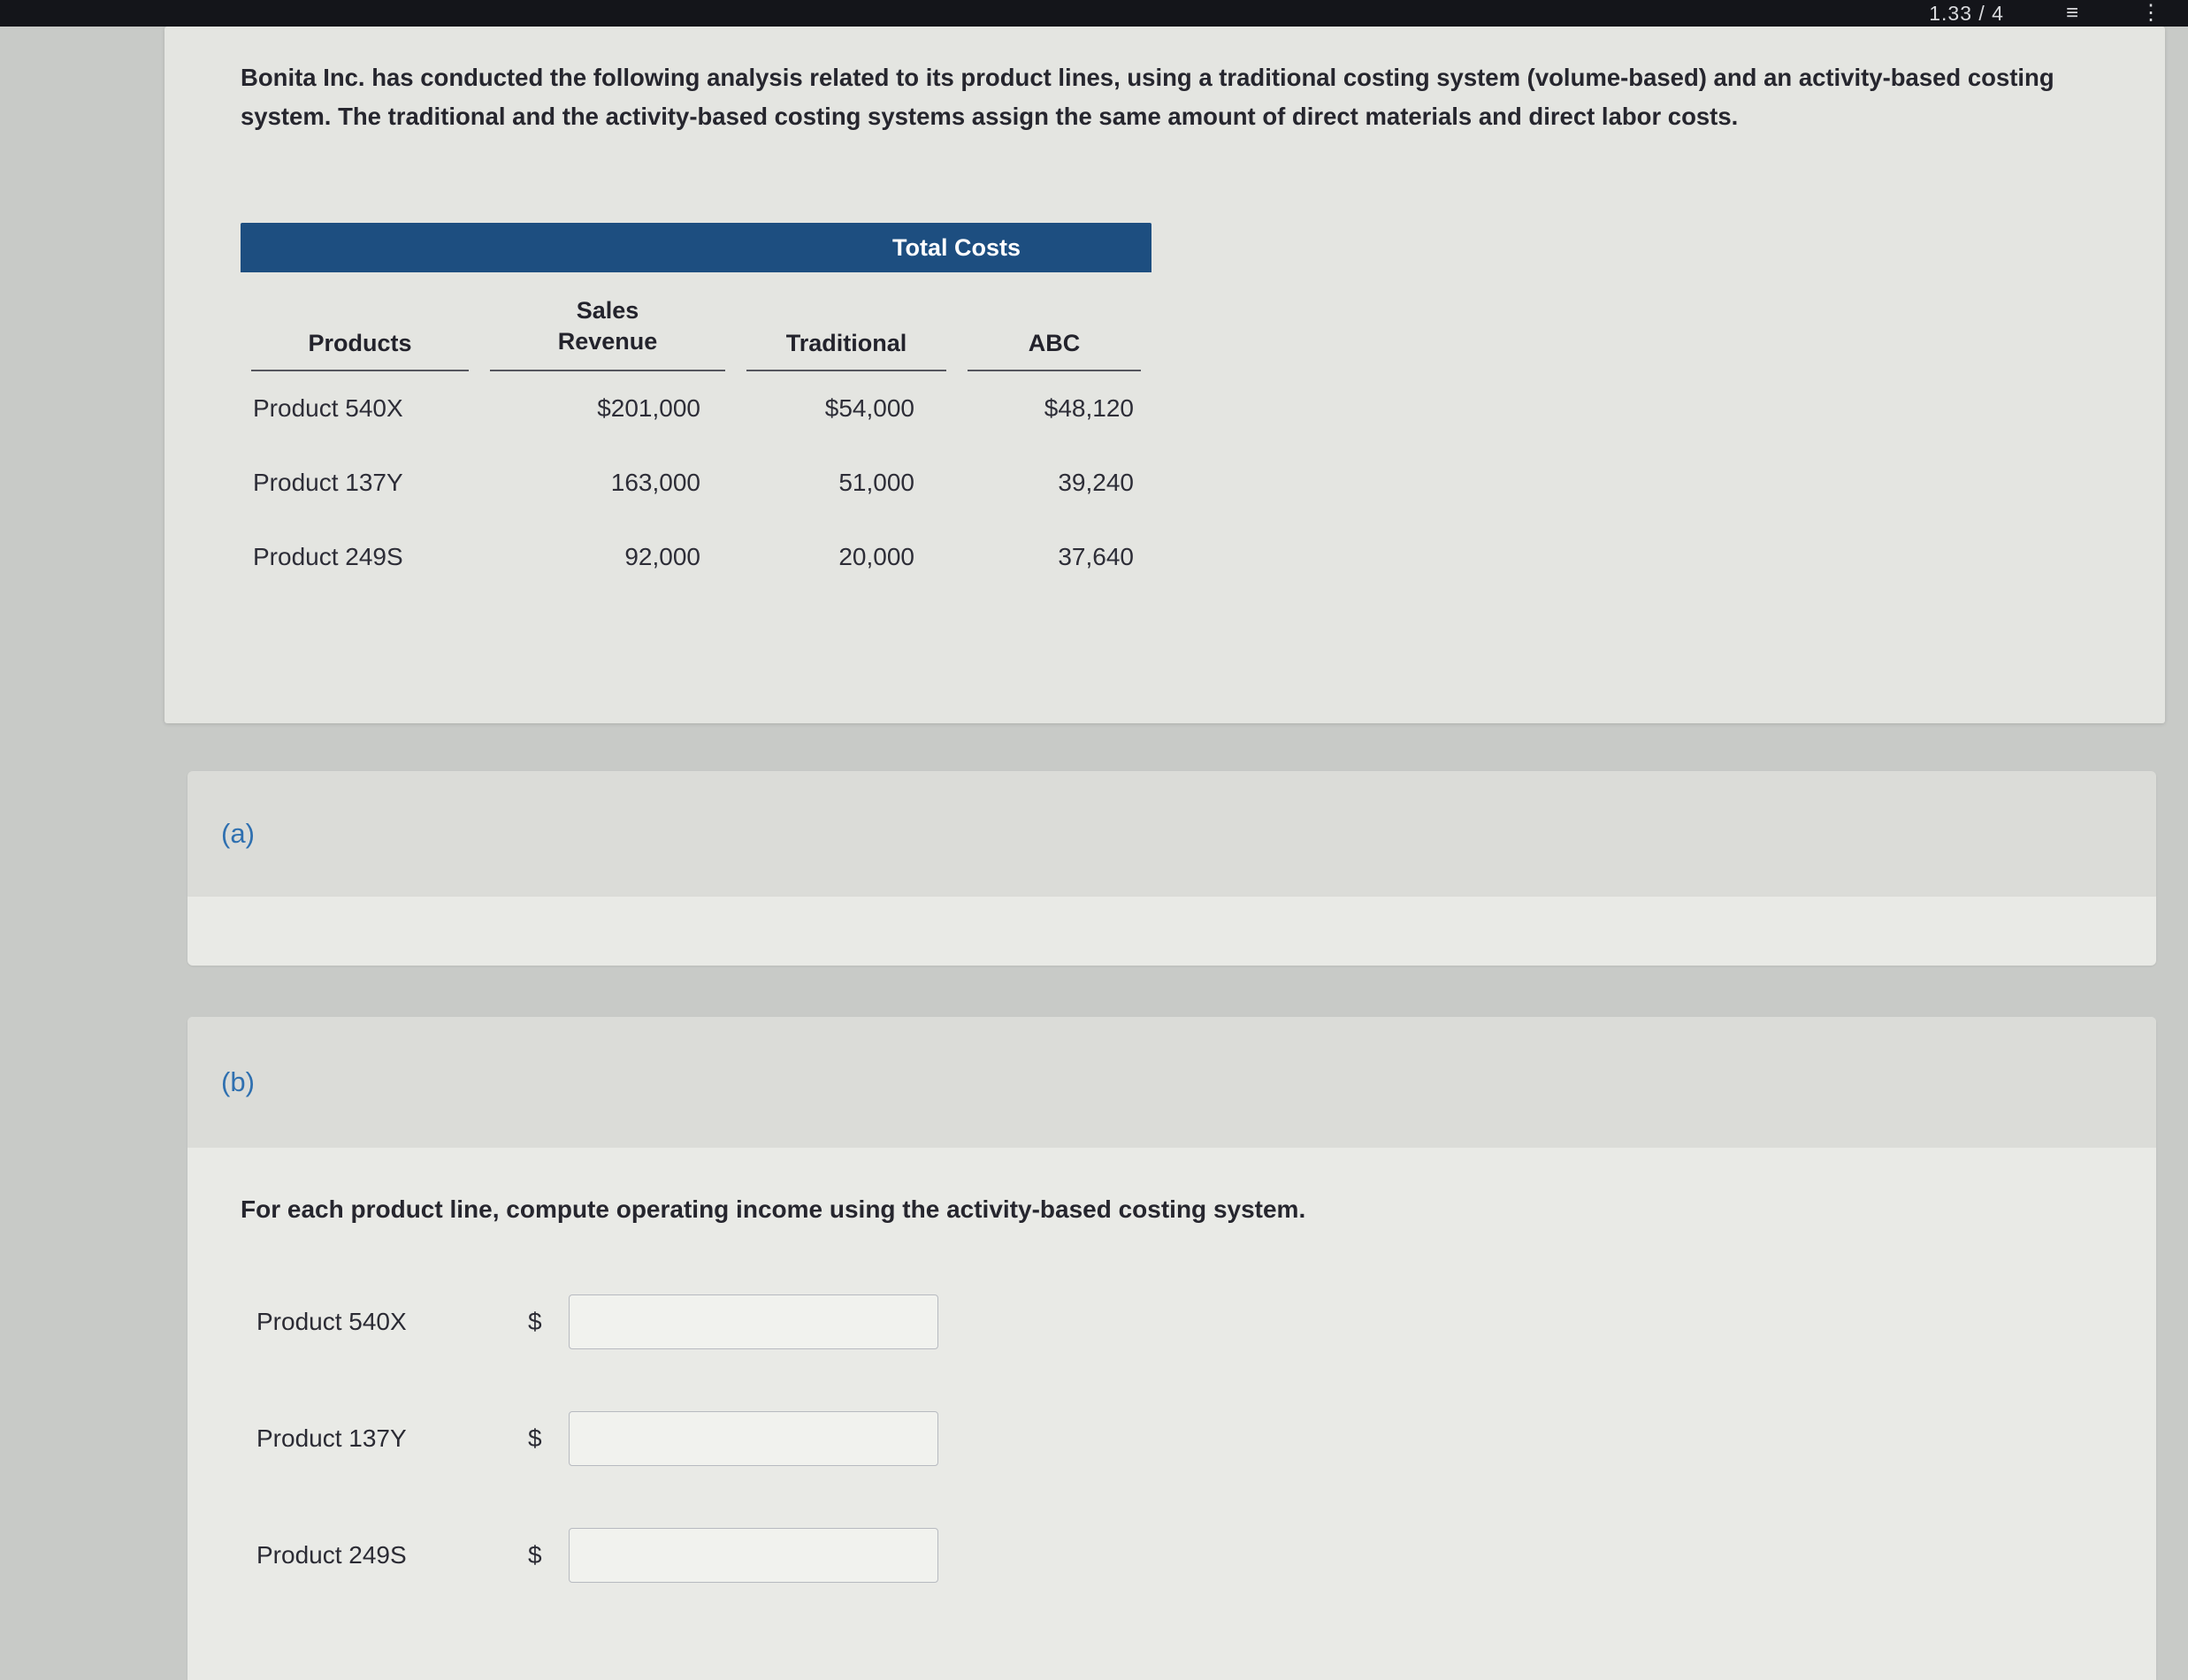  What do you see at coordinates (648, 408) in the screenshot?
I see `row-sales-value: $201,000` at bounding box center [648, 408].